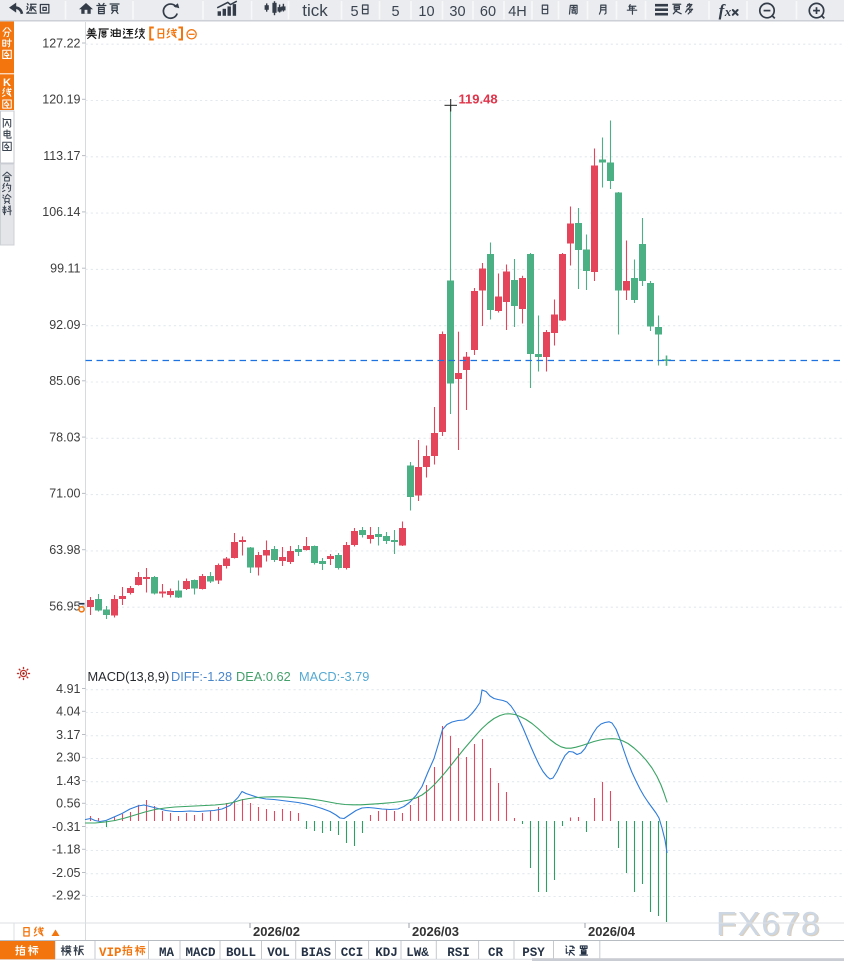 The width and height of the screenshot is (844, 966). What do you see at coordinates (64, 437) in the screenshot?
I see `svg-text: 78.03` at bounding box center [64, 437].